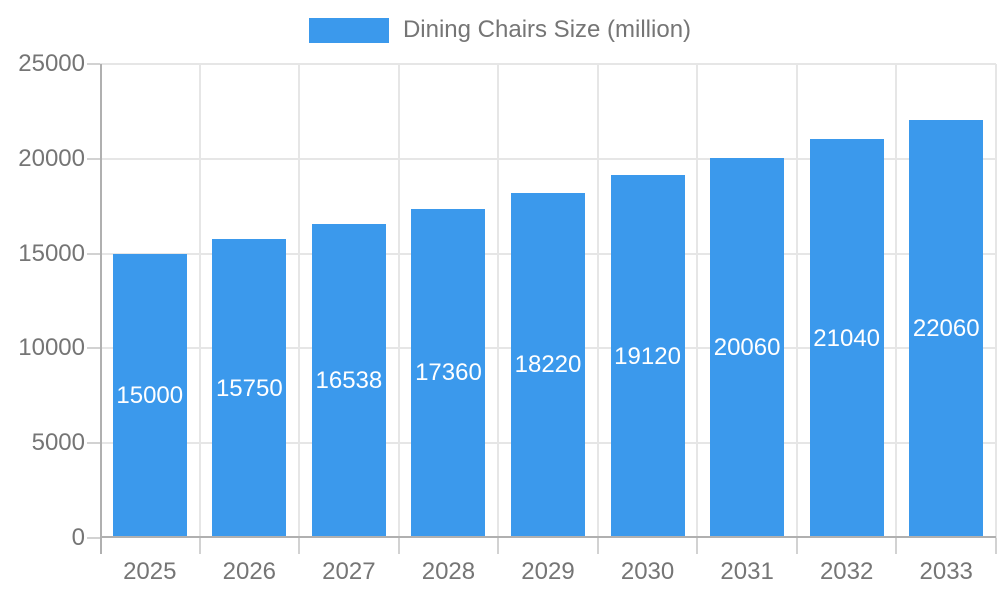 Image resolution: width=1000 pixels, height=600 pixels. I want to click on bar-2032: 21040, so click(846, 338).